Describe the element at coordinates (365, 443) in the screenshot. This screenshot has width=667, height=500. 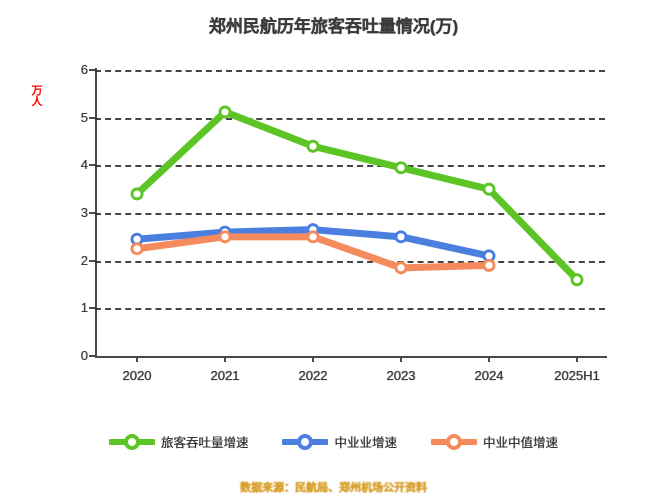
I see `legend-label: 中业业增速` at that location.